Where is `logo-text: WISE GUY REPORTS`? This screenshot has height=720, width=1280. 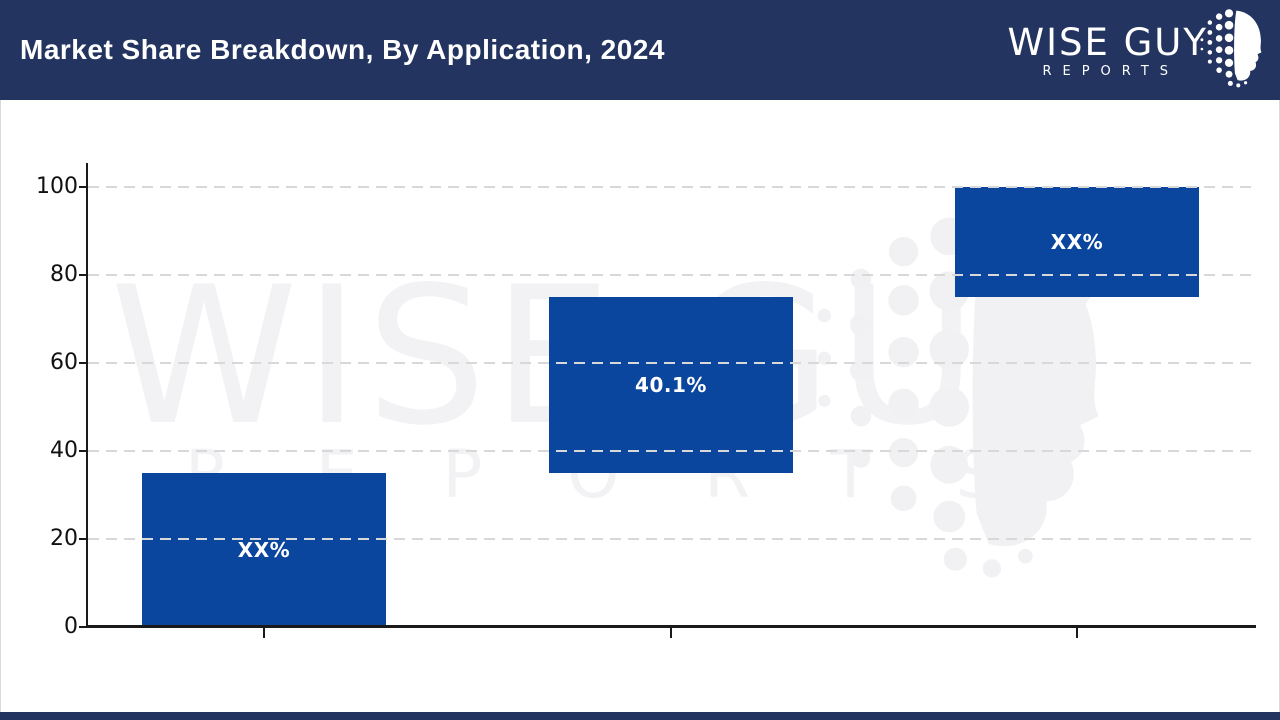 logo-text: WISE GUY REPORTS is located at coordinates (1107, 50).